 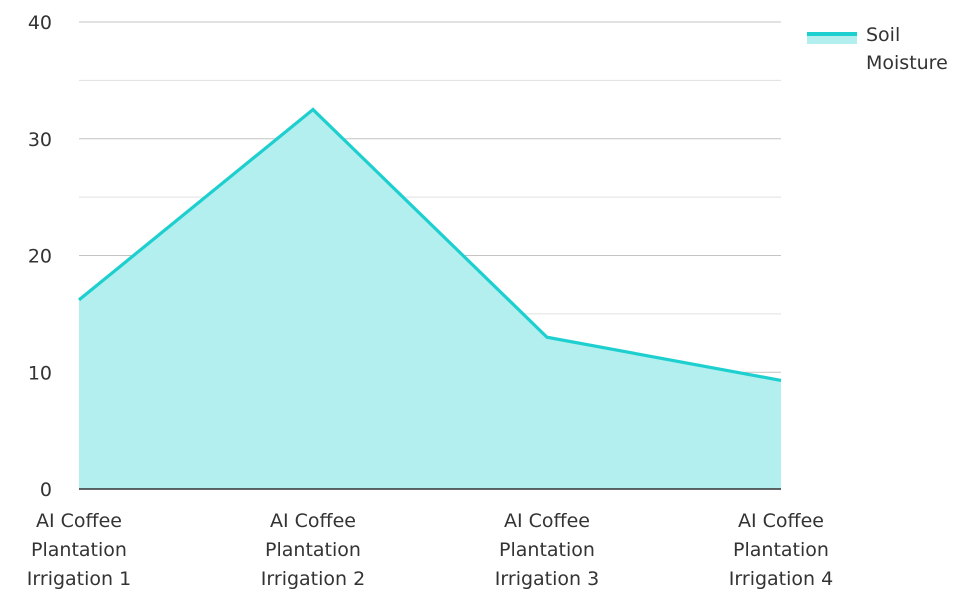 What do you see at coordinates (79, 550) in the screenshot?
I see `x-tick-label: AI Coffee Plantation Irrigation 1` at bounding box center [79, 550].